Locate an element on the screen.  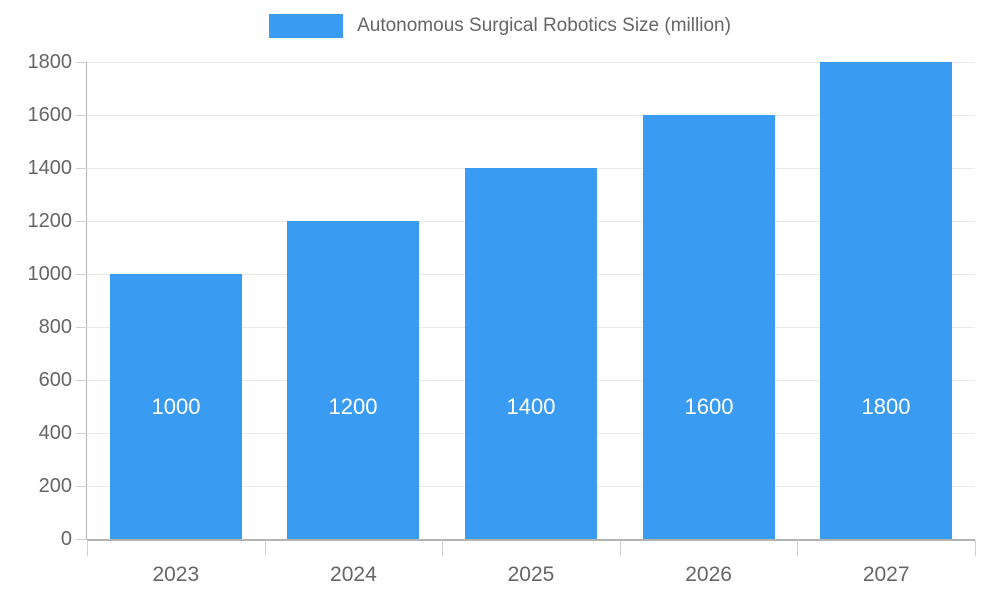
x-axis-tick-label: 2023 is located at coordinates (176, 574).